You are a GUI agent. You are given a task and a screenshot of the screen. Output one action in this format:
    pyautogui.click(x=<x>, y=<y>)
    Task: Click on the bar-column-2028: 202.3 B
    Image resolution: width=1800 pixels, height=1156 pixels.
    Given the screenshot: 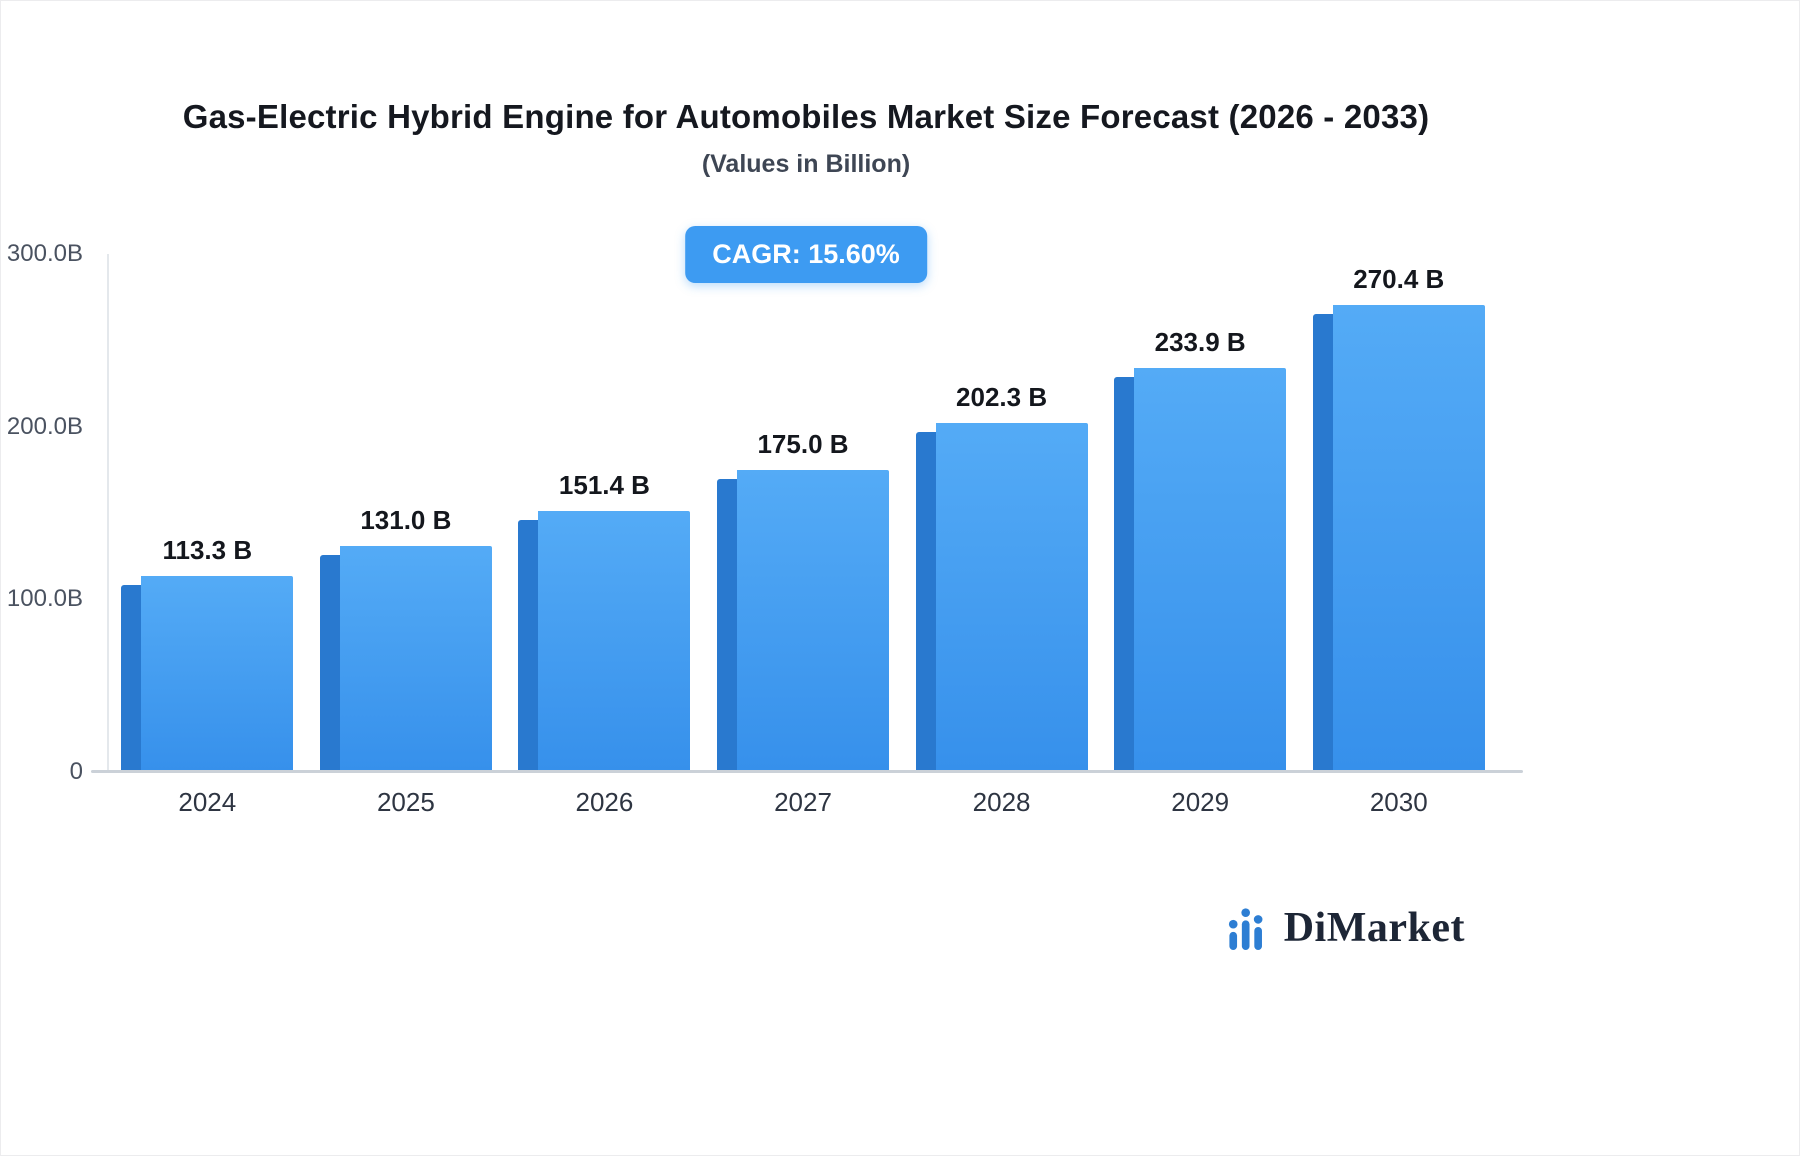 What is the action you would take?
    pyautogui.click(x=1001, y=513)
    